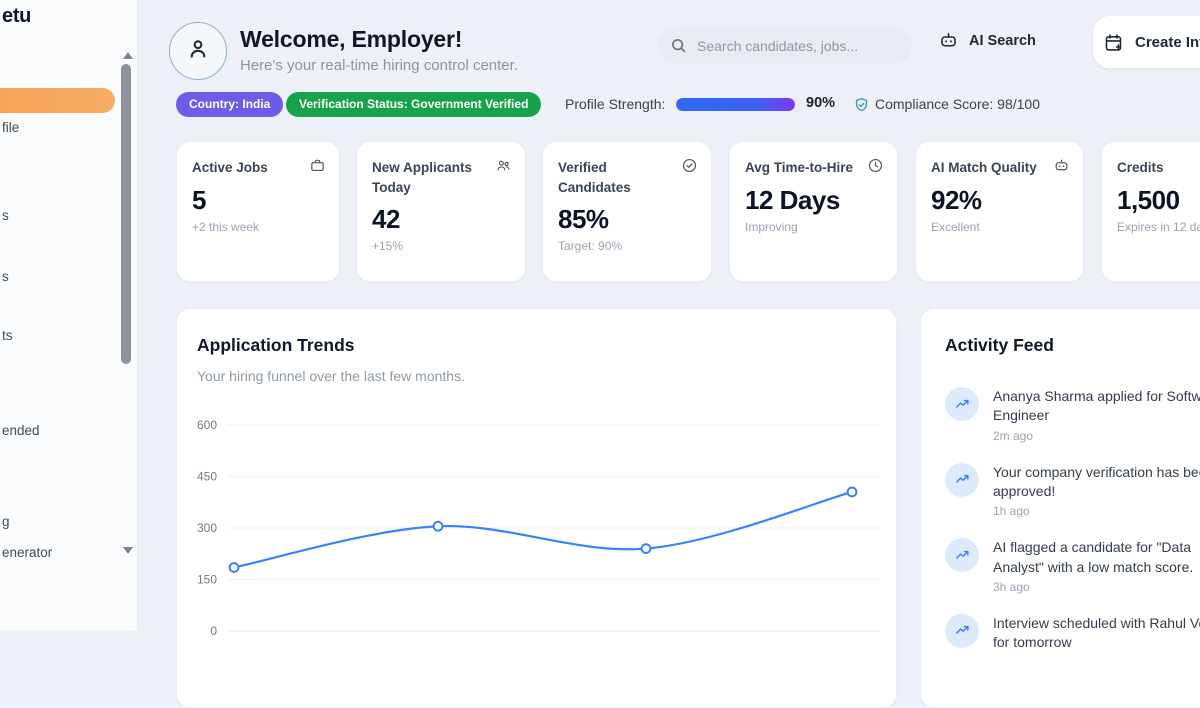  I want to click on stat-value: 1,500, so click(1148, 199).